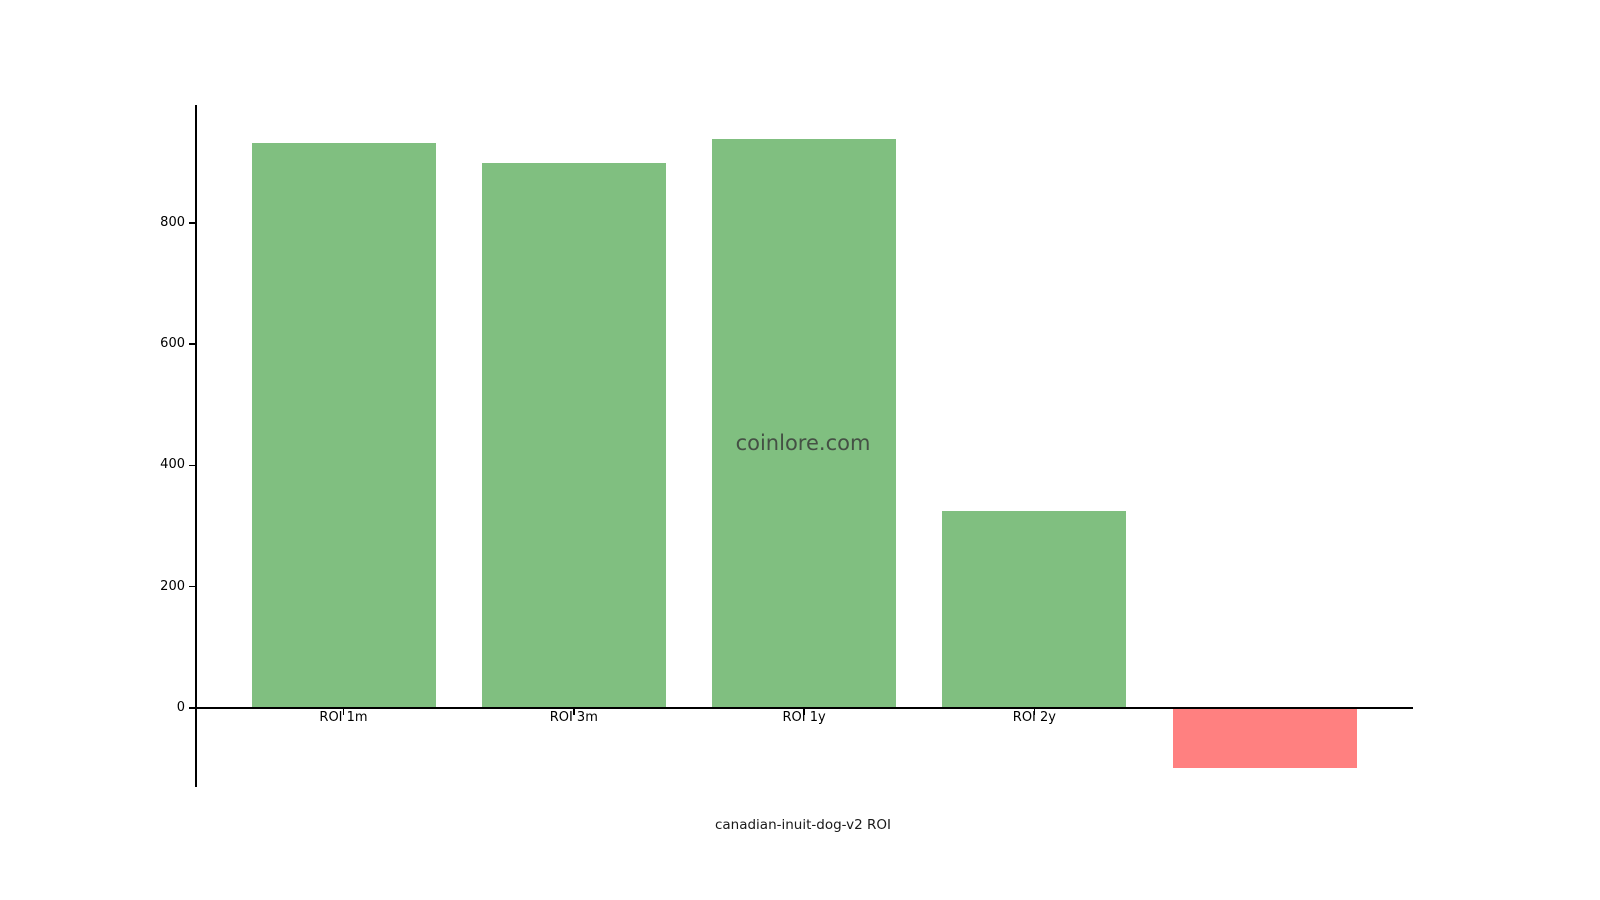 The image size is (1600, 900). I want to click on y-tick-label: 600, so click(172, 344).